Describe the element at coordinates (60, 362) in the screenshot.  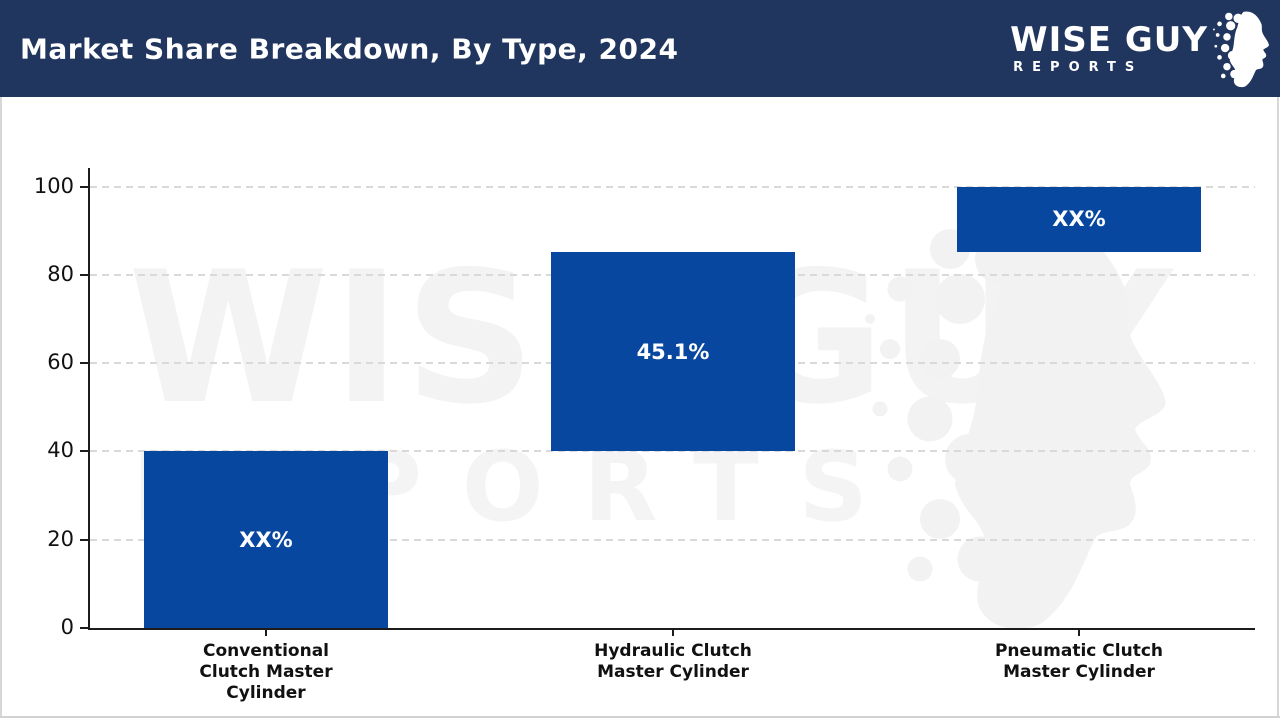
I see `y-tick-label: 60` at that location.